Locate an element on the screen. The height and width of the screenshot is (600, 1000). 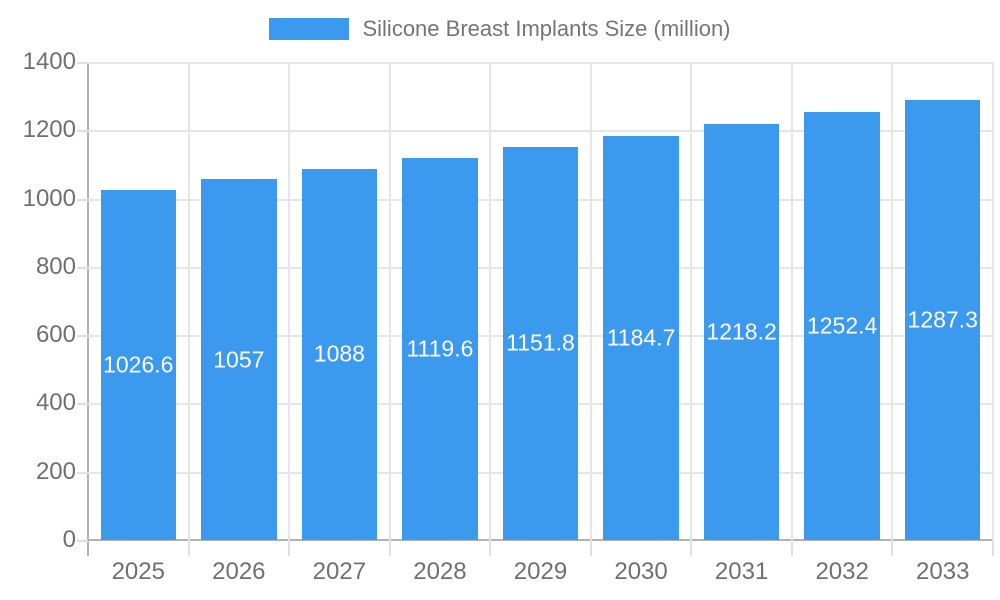
x-tick-label: 2030 is located at coordinates (641, 571).